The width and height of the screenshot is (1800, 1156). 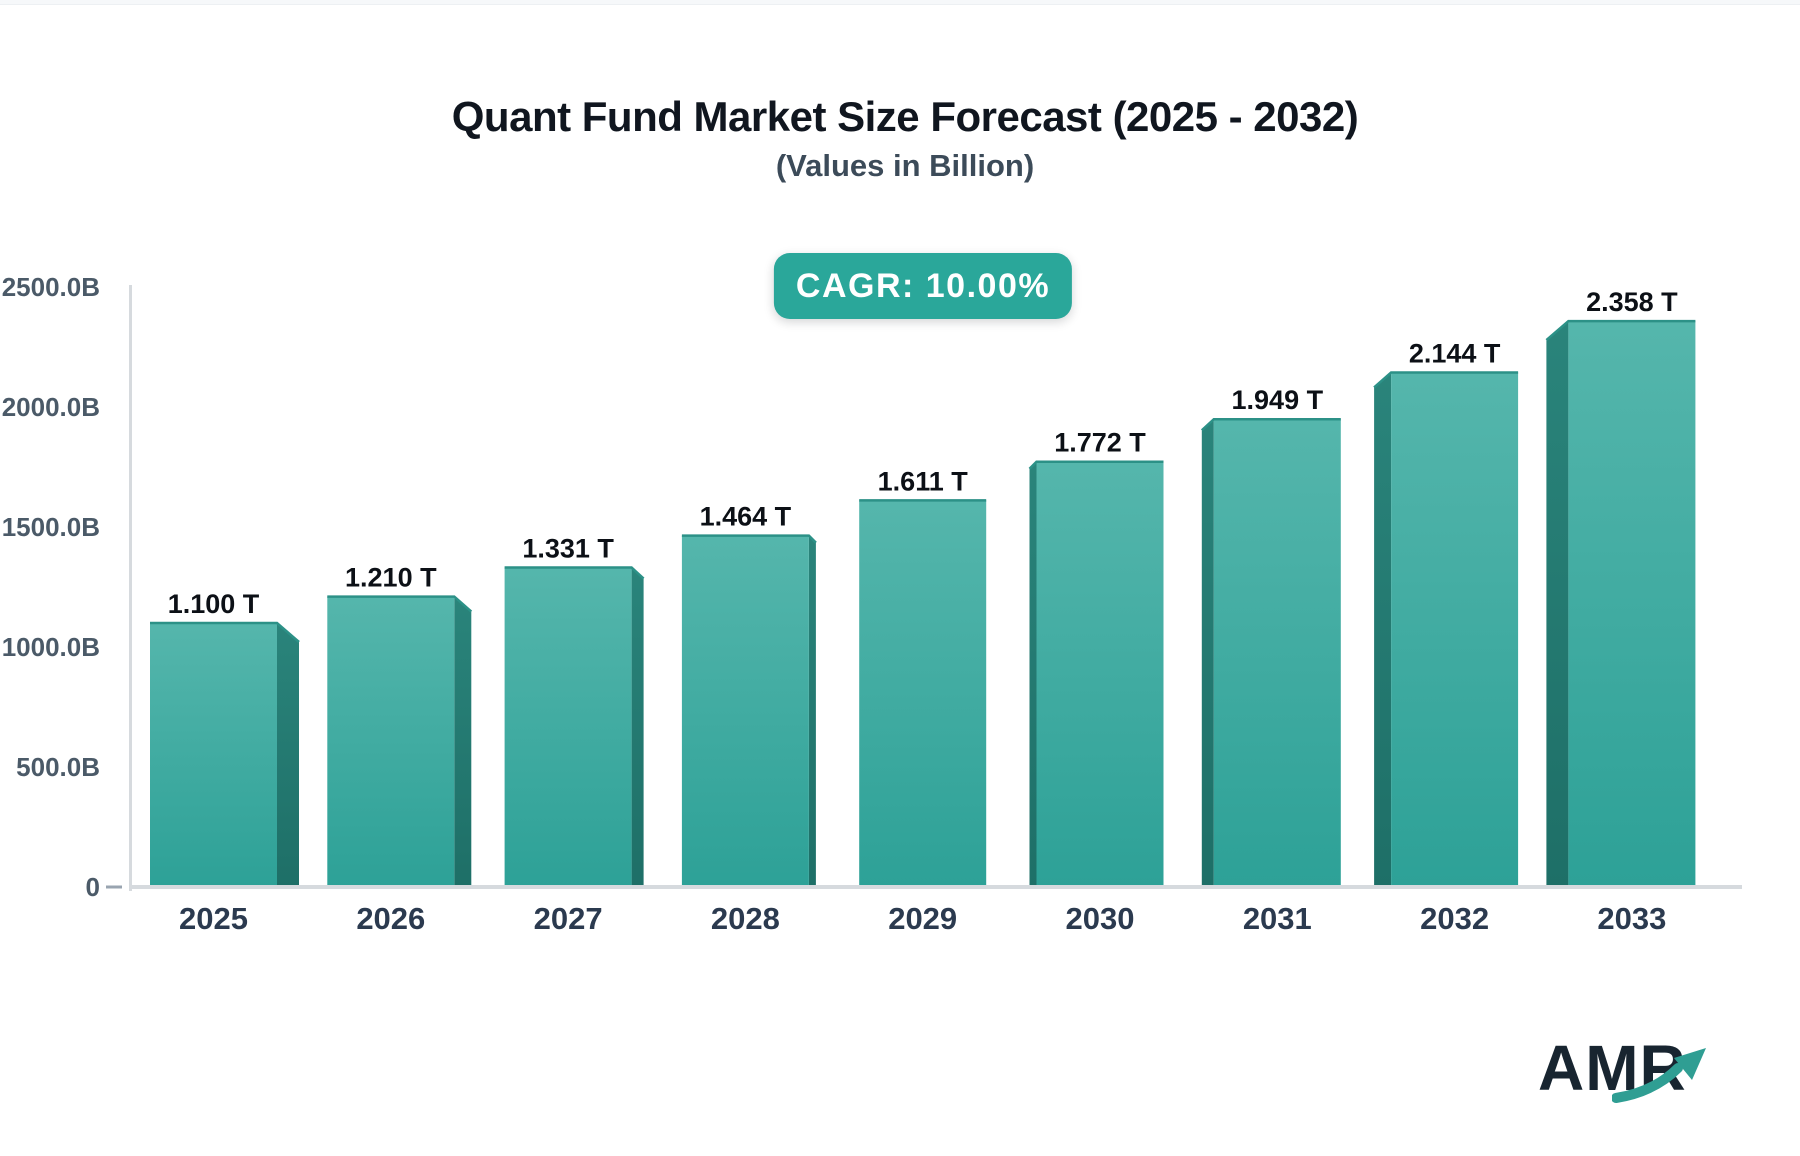 What do you see at coordinates (922, 918) in the screenshot?
I see `x-tick-label-2029: 2029` at bounding box center [922, 918].